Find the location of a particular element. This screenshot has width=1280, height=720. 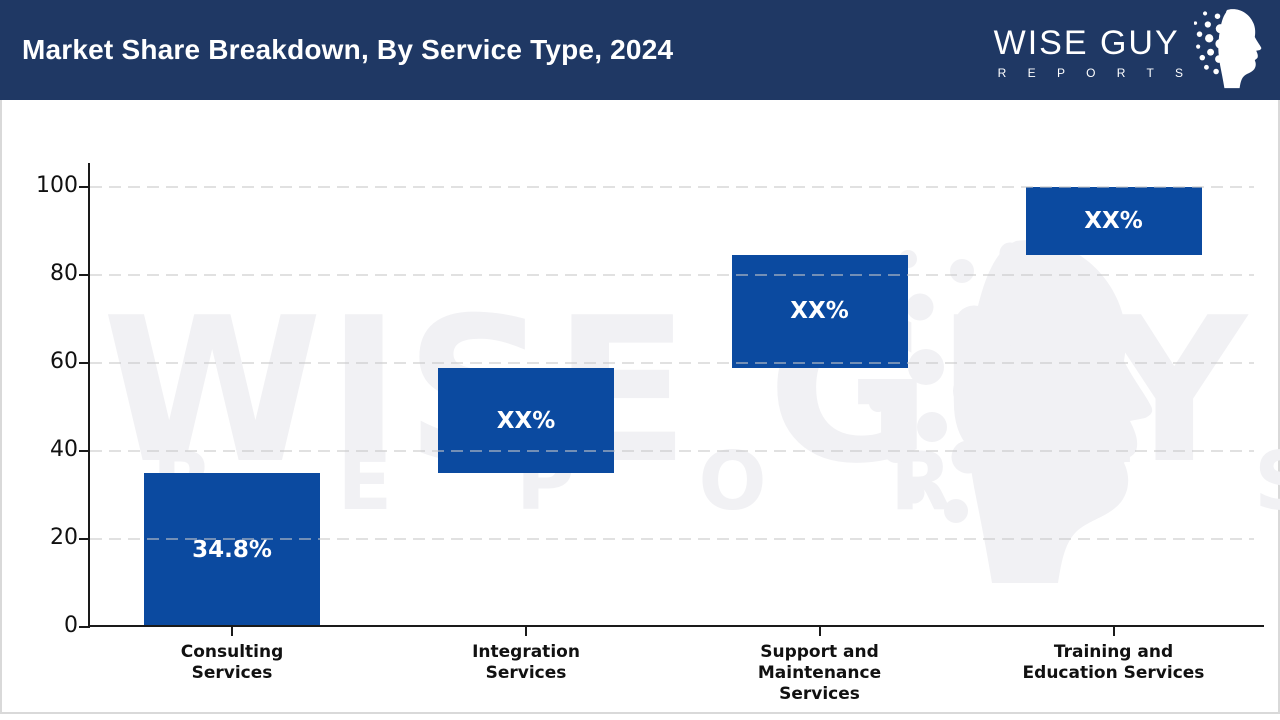

x-category-label-line: Education Services is located at coordinates (1113, 673).